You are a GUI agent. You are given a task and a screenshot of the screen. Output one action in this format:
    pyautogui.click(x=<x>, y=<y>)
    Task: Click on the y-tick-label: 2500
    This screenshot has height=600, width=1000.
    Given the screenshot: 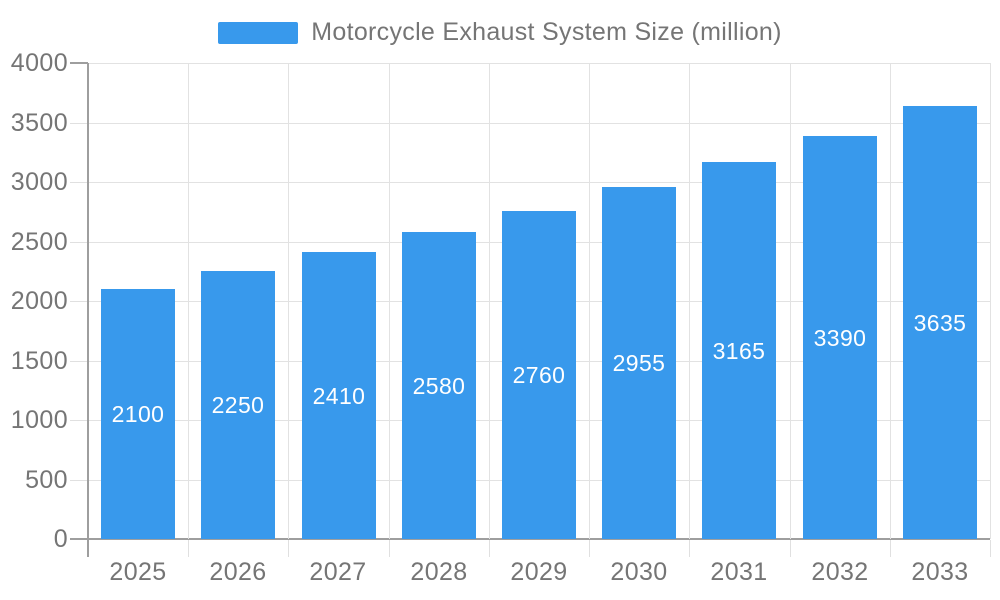 What is the action you would take?
    pyautogui.click(x=39, y=242)
    